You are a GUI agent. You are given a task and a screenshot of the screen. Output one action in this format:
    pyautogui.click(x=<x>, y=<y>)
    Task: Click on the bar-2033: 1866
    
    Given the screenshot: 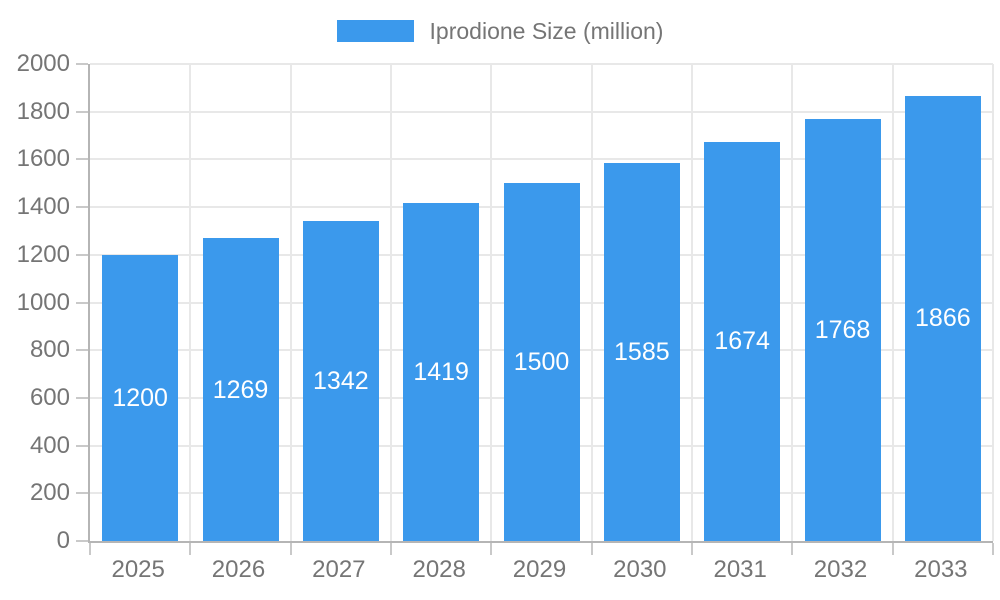 What is the action you would take?
    pyautogui.click(x=942, y=318)
    